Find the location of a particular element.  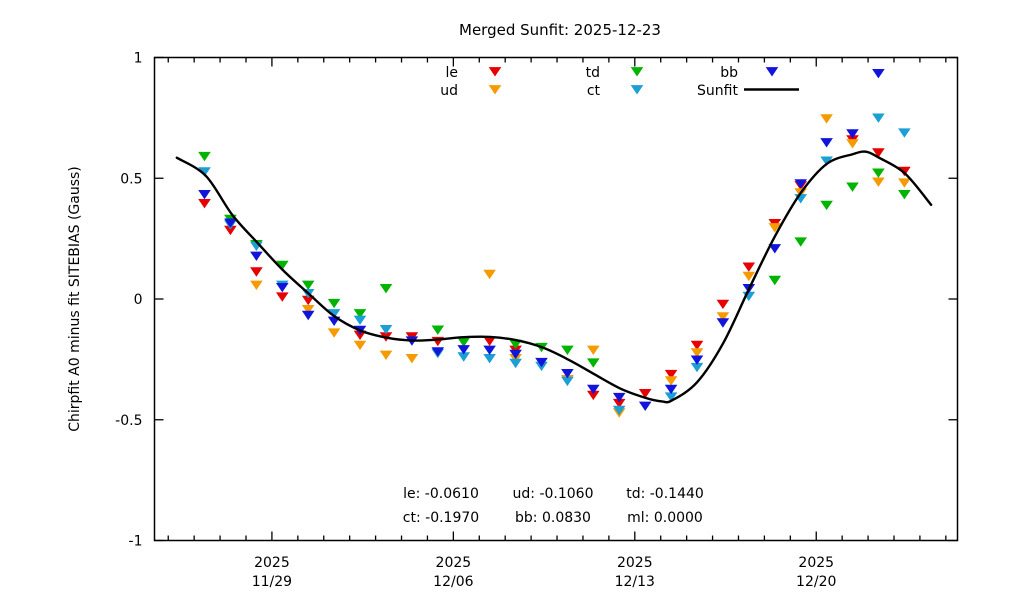

x-tick-labels: 2025 11/29 2025 12/06 2025 12/13 2025 12/20 is located at coordinates (544, 572).